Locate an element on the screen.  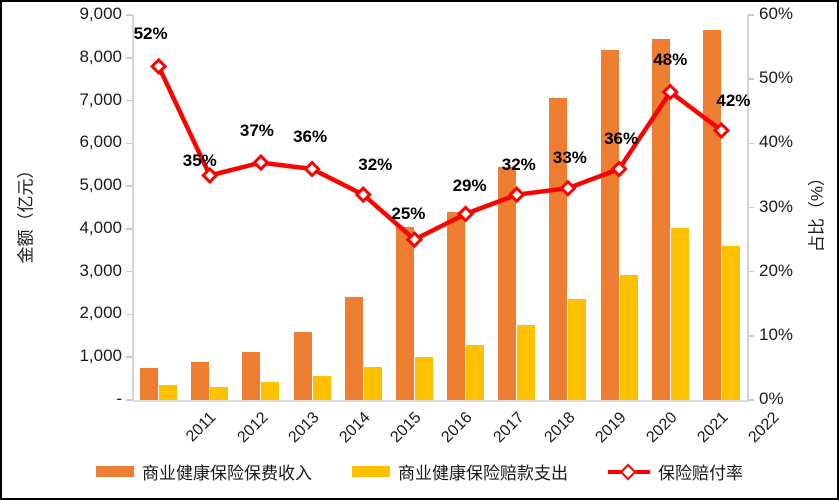
legend-label: 商业健康保险保费收入 is located at coordinates (227, 473).